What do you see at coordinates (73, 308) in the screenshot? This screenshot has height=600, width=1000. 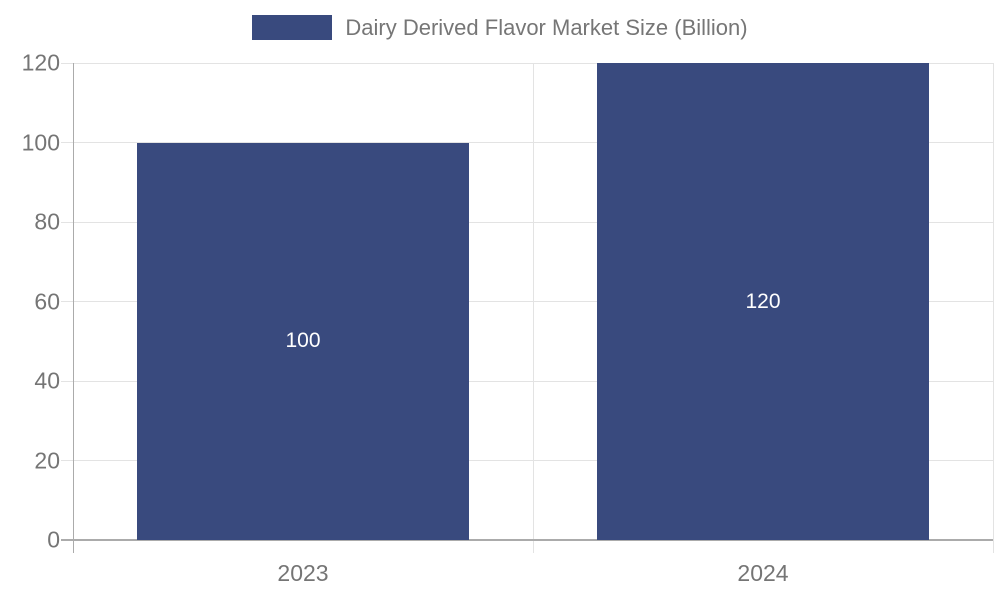 I see `y-axis-line` at bounding box center [73, 308].